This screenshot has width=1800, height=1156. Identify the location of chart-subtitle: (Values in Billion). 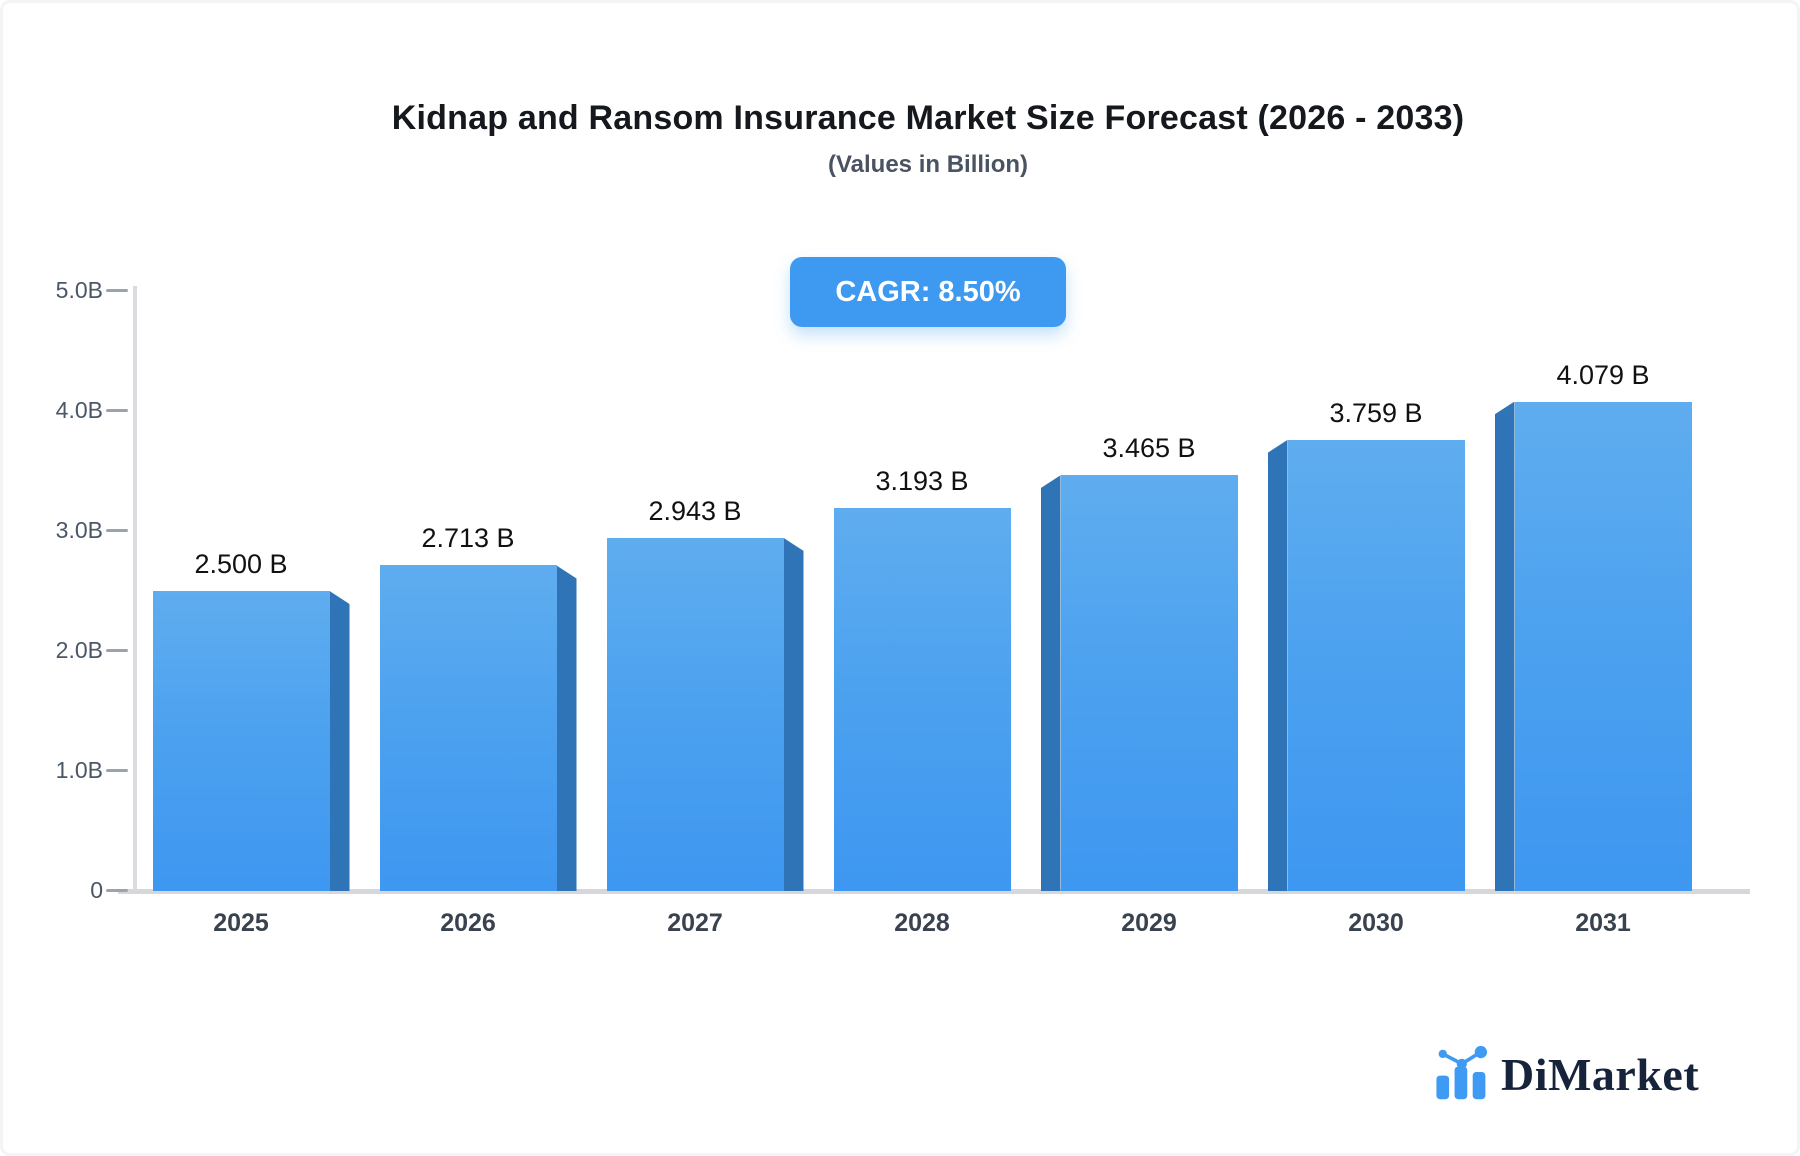
(928, 164).